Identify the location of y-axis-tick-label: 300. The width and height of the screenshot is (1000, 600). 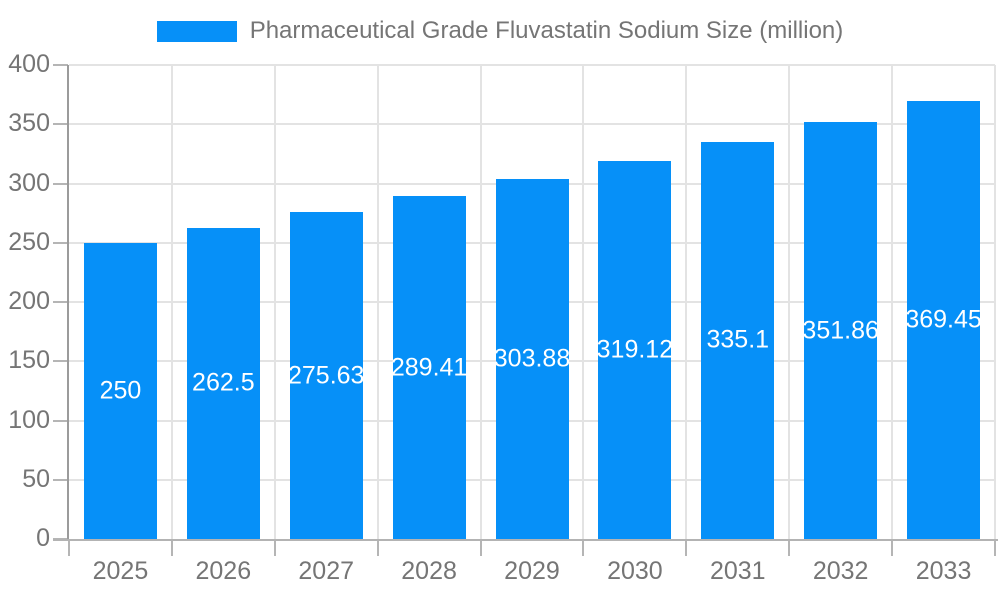
(29, 182).